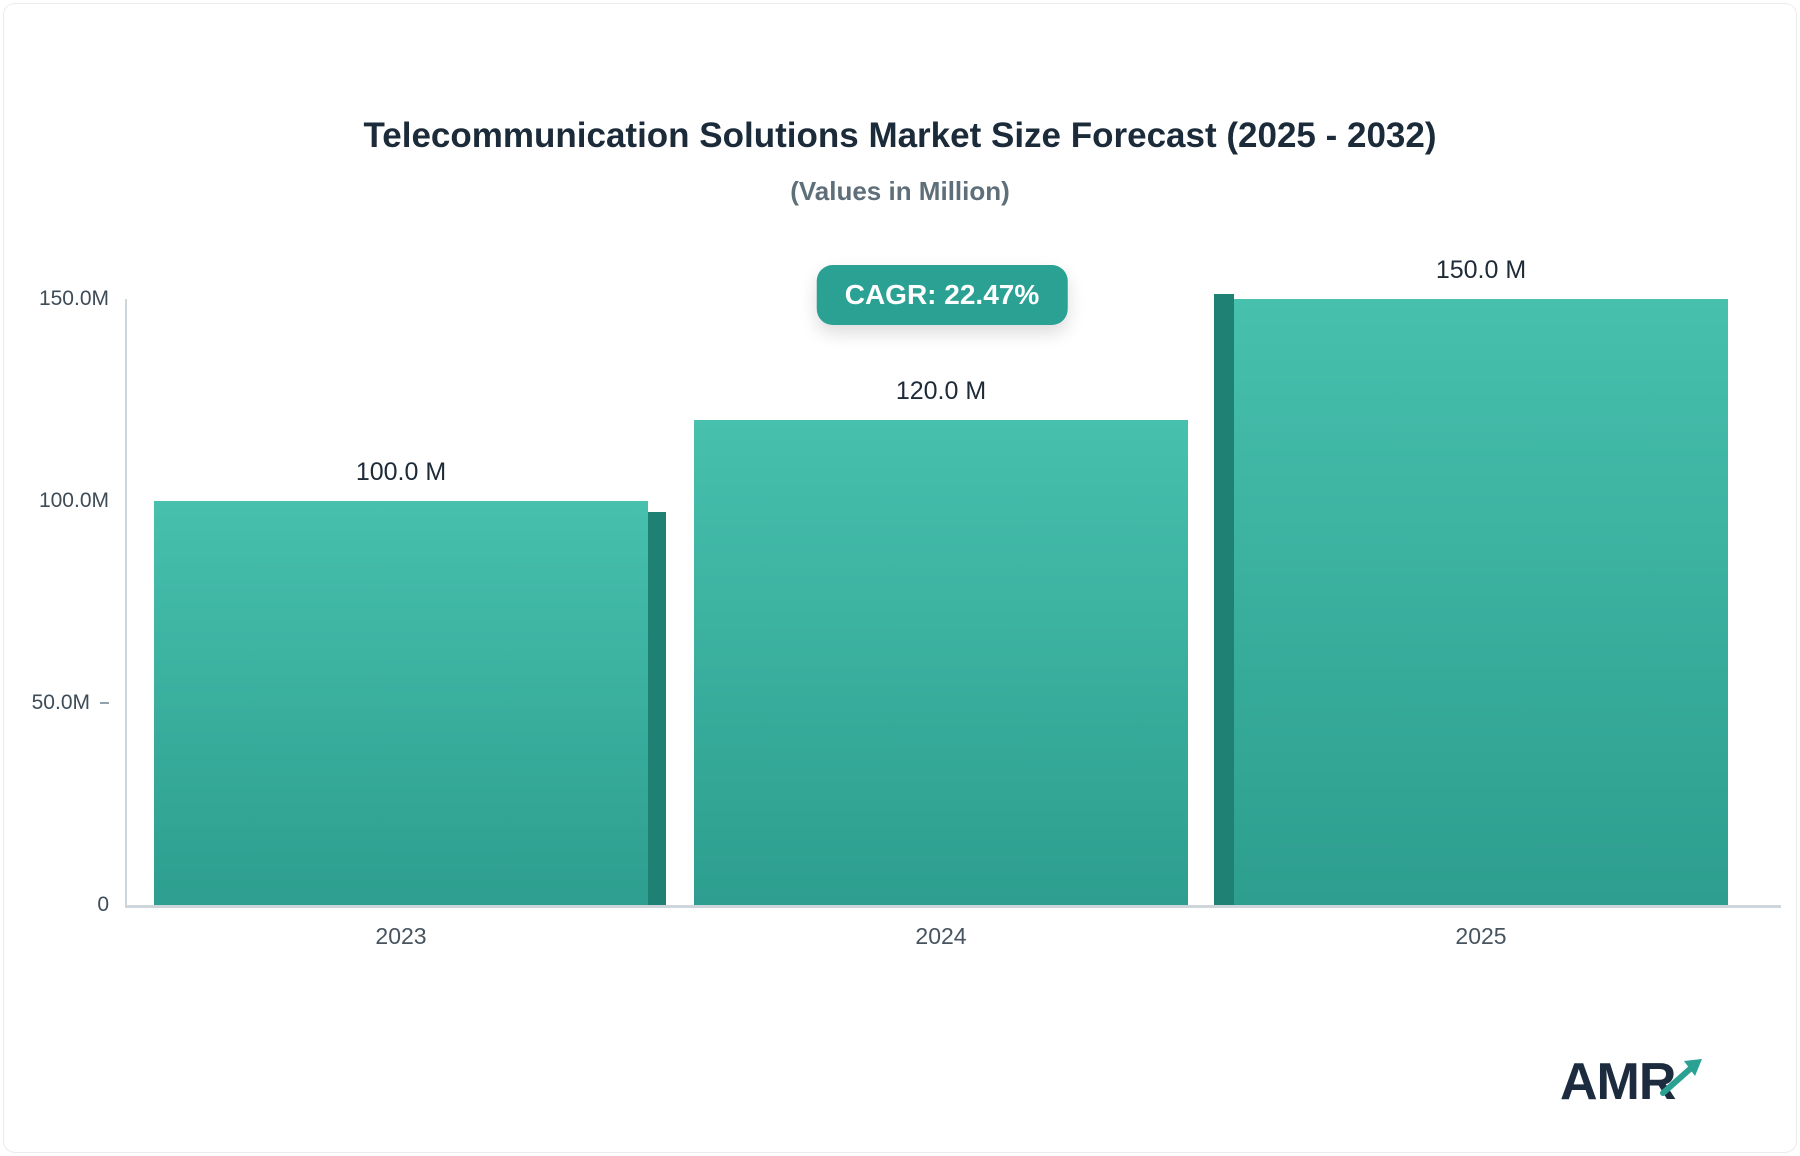 The height and width of the screenshot is (1156, 1800). Describe the element at coordinates (401, 936) in the screenshot. I see `x-axis-label: 2023` at that location.